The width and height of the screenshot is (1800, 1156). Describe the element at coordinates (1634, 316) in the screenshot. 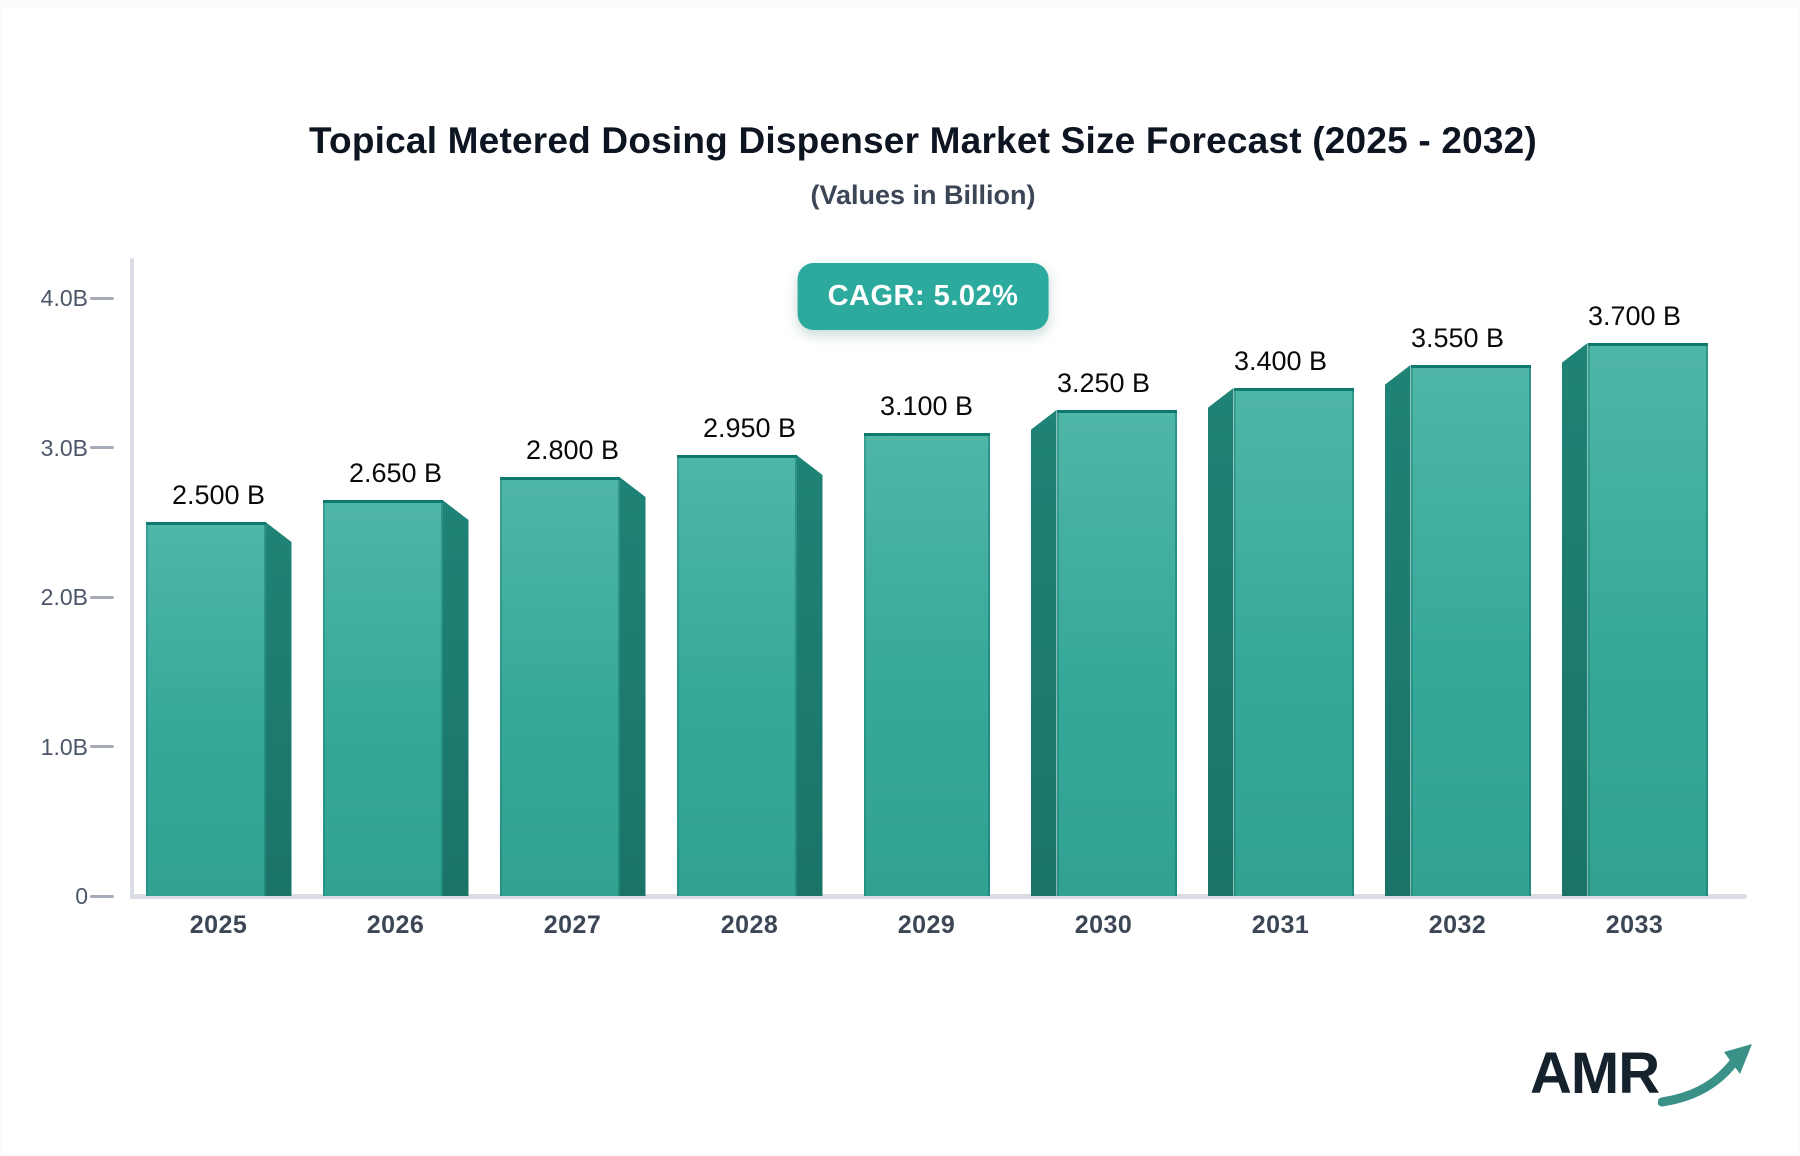

I see `bar-value-label: 3.700 B` at that location.